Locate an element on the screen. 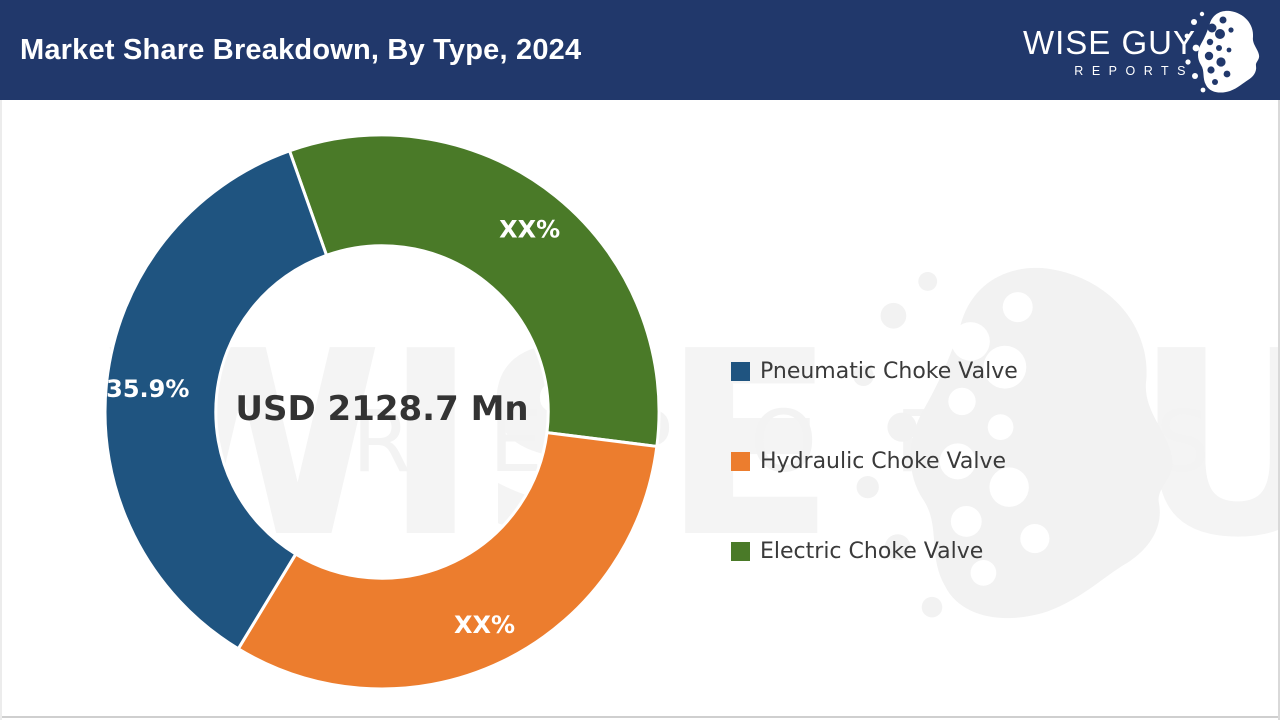  legend-label: Hydraulic Choke Valve is located at coordinates (883, 461).